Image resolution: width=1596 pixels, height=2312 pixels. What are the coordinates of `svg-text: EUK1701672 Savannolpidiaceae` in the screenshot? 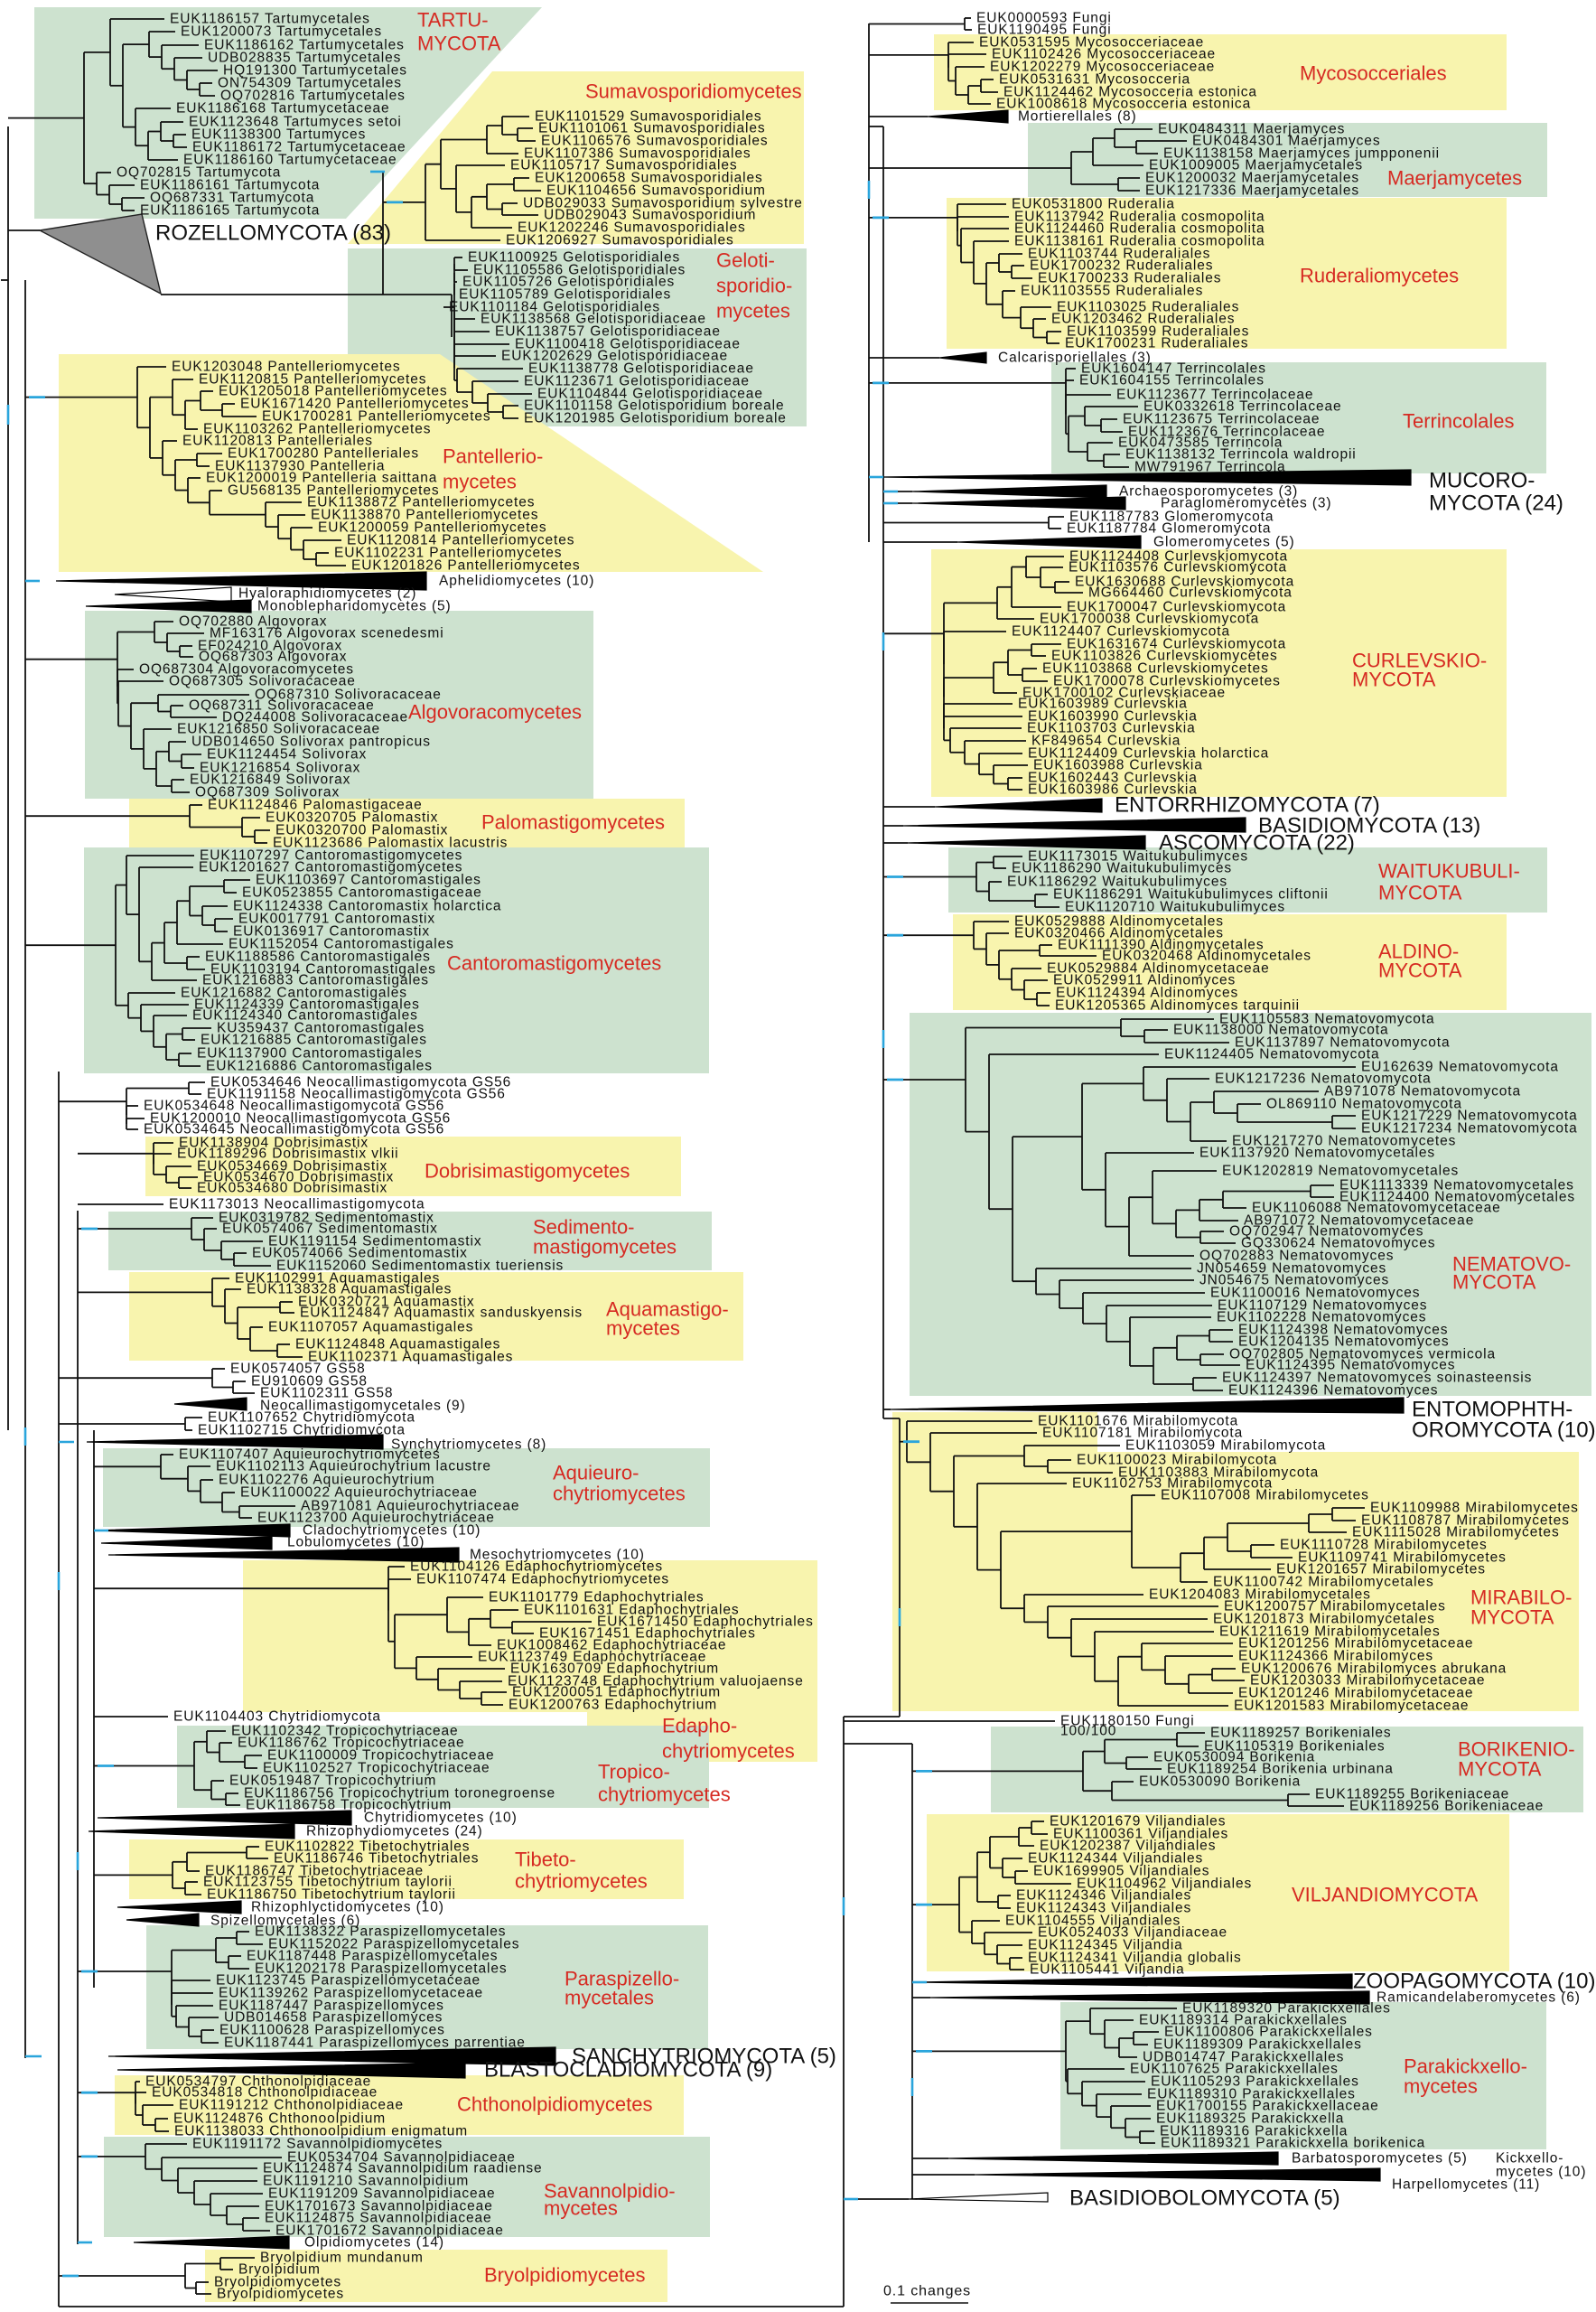 It's located at (389, 2231).